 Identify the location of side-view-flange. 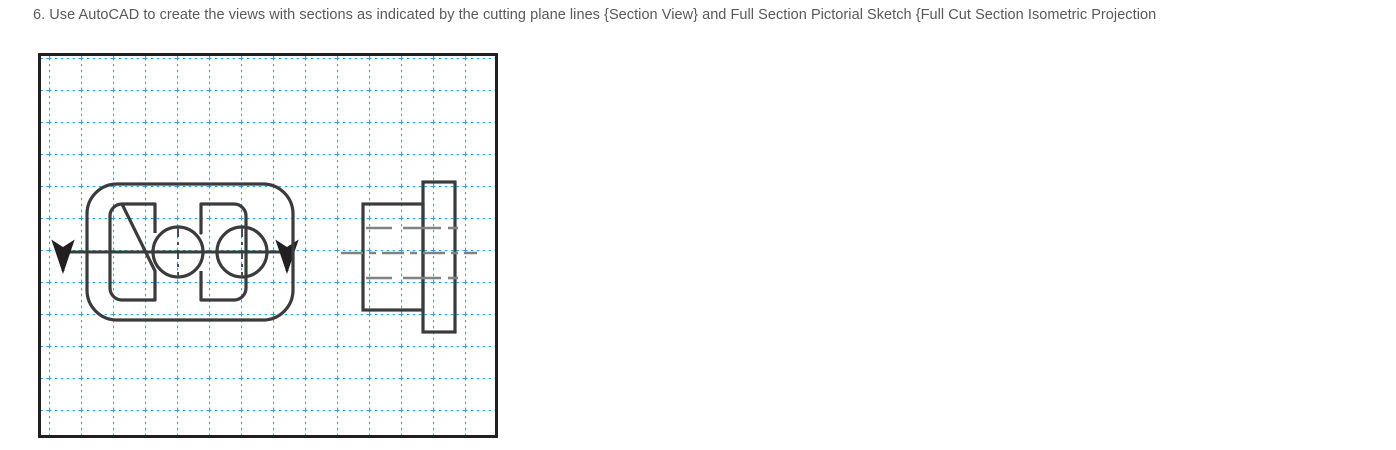
(439, 257).